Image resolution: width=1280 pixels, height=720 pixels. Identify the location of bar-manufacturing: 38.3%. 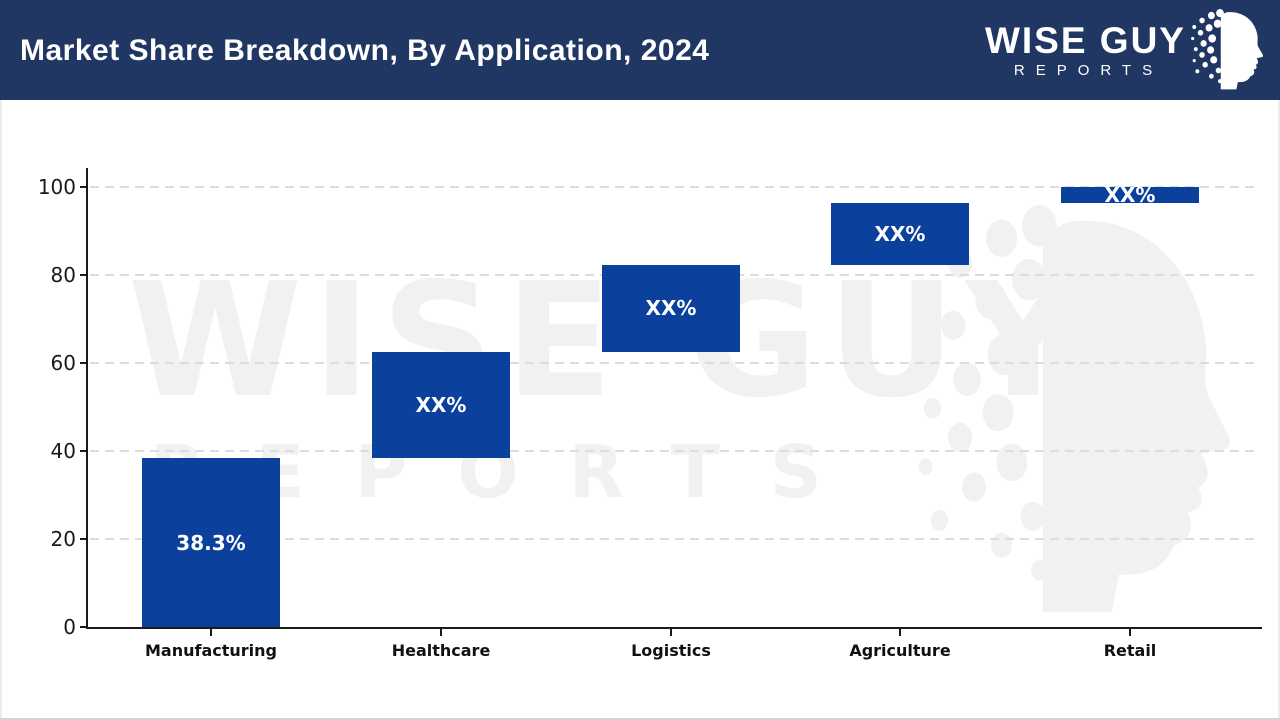
(211, 542).